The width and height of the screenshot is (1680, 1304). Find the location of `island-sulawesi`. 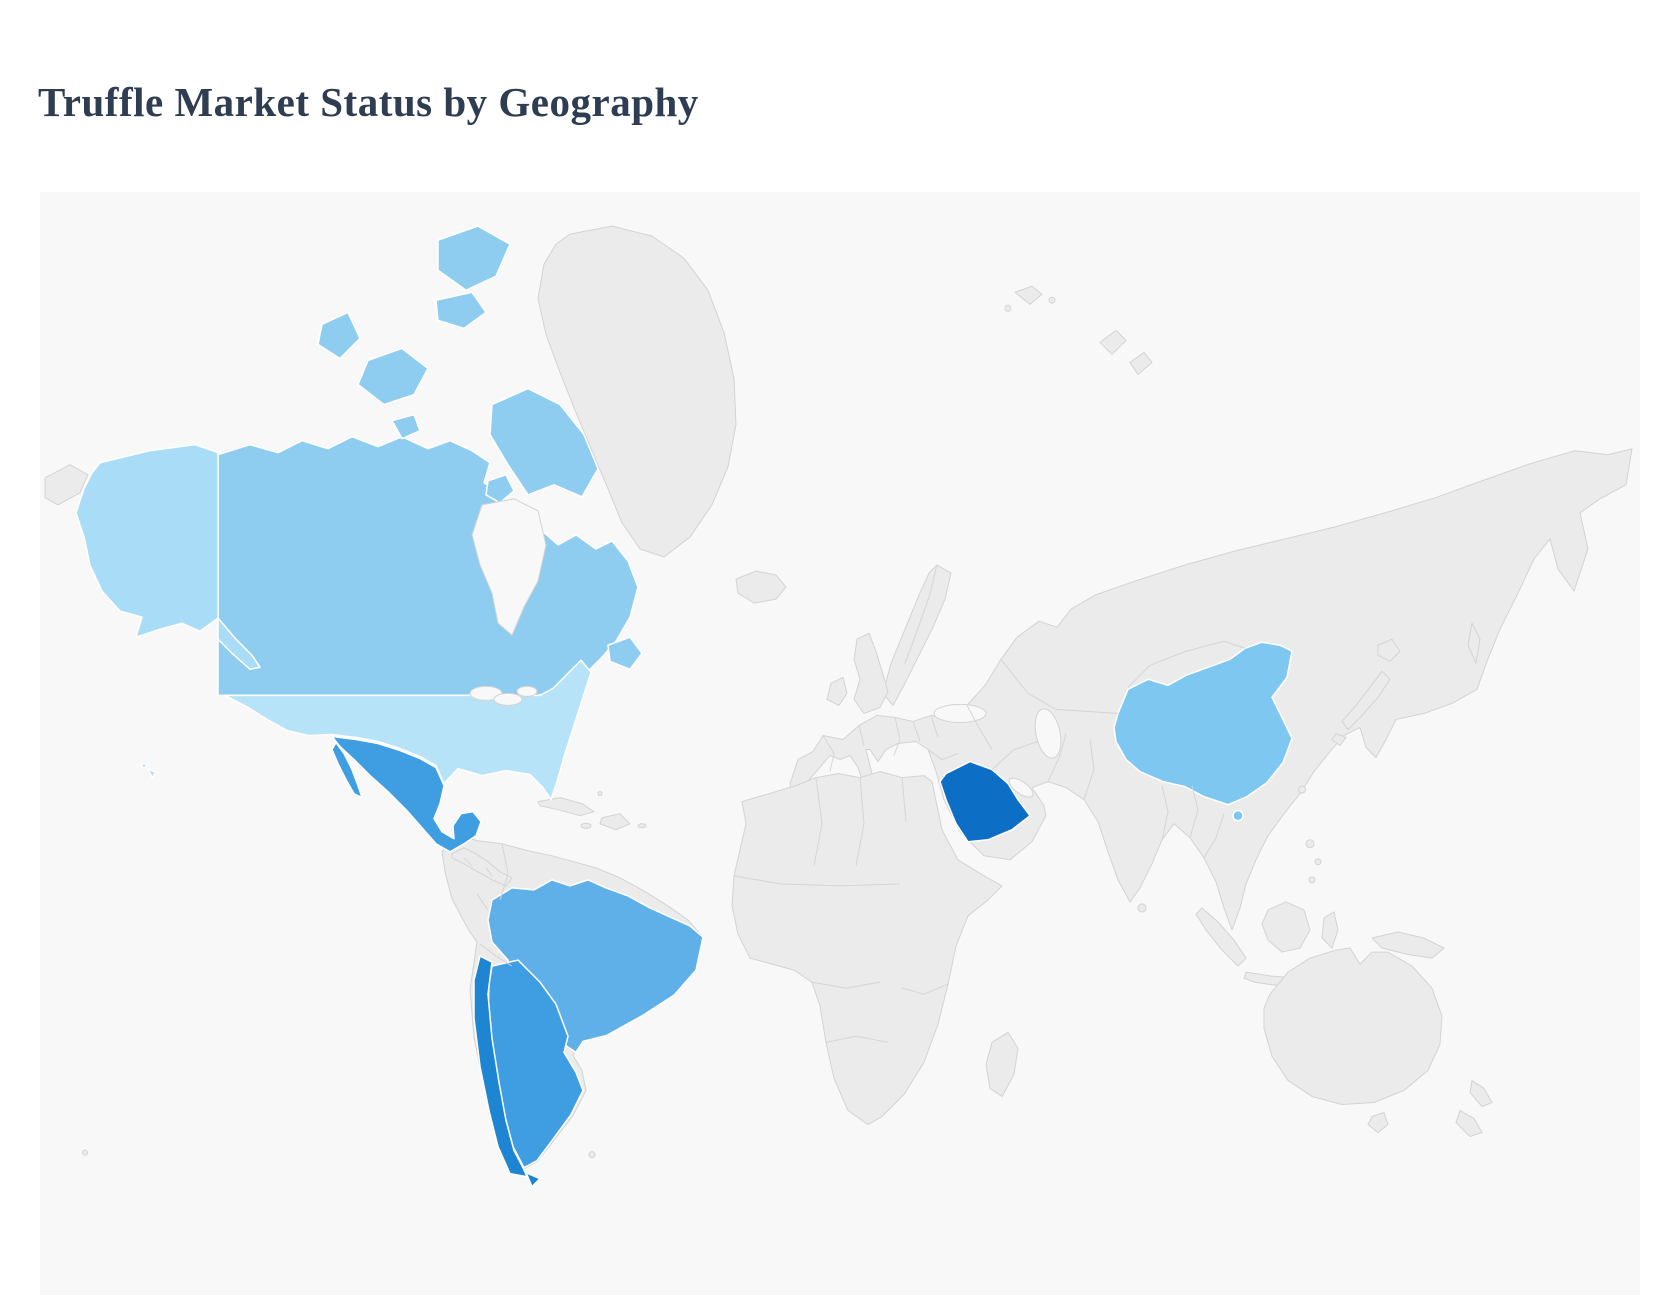

island-sulawesi is located at coordinates (1330, 930).